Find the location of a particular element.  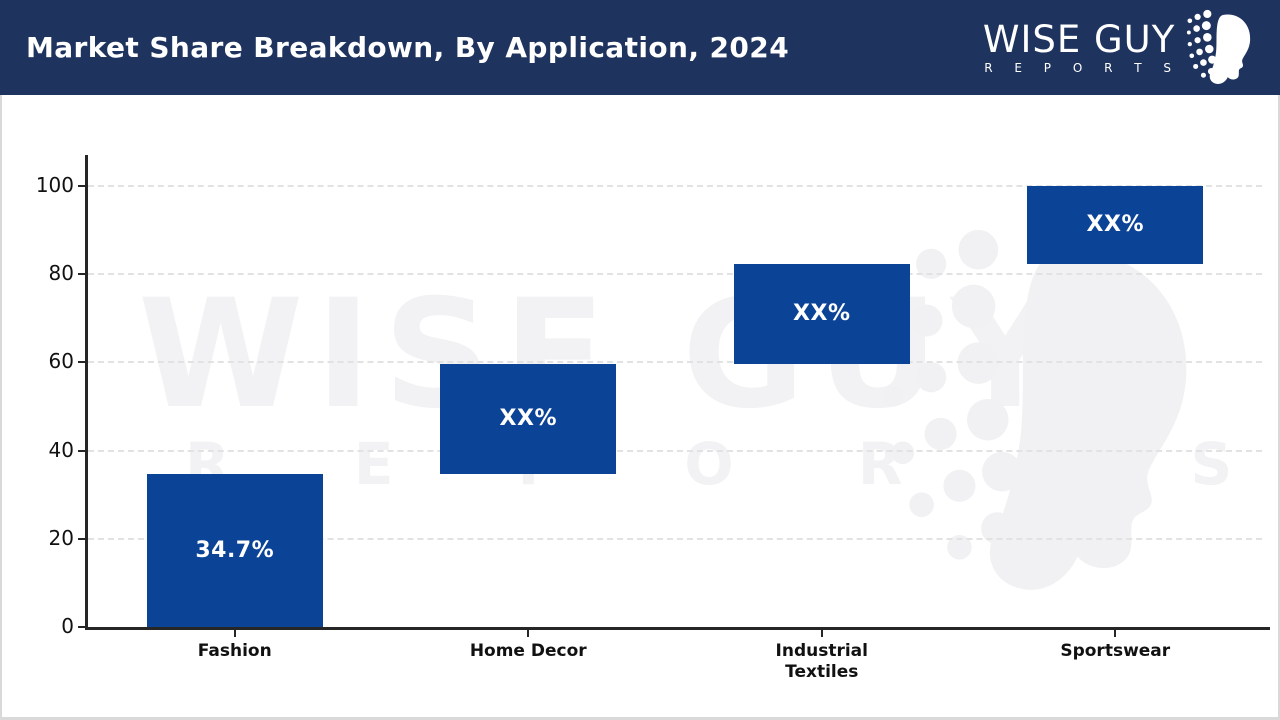

bar-home-decor: XX% is located at coordinates (528, 418).